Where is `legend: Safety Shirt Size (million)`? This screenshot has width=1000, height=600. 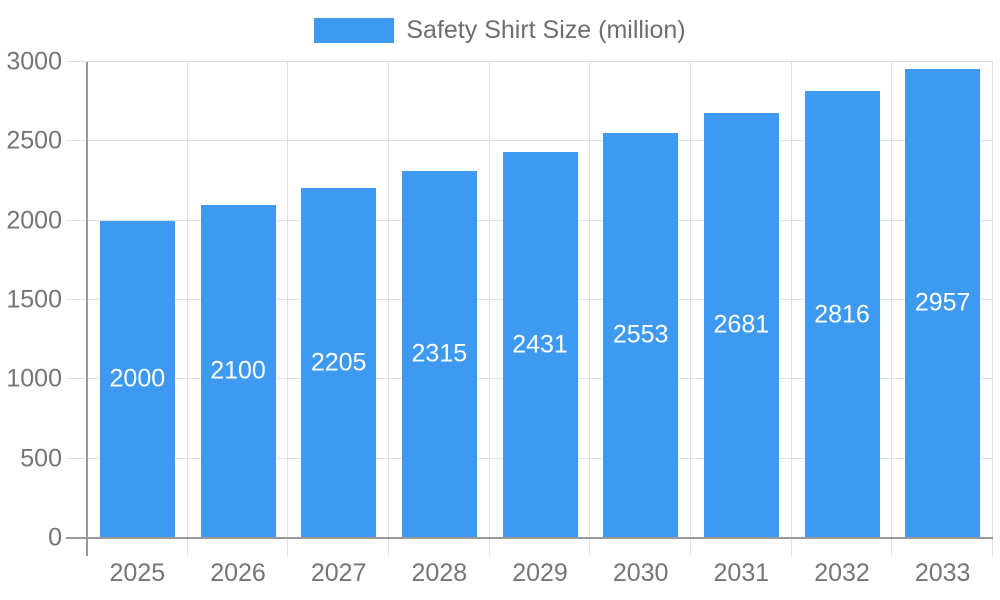
legend: Safety Shirt Size (million) is located at coordinates (500, 30).